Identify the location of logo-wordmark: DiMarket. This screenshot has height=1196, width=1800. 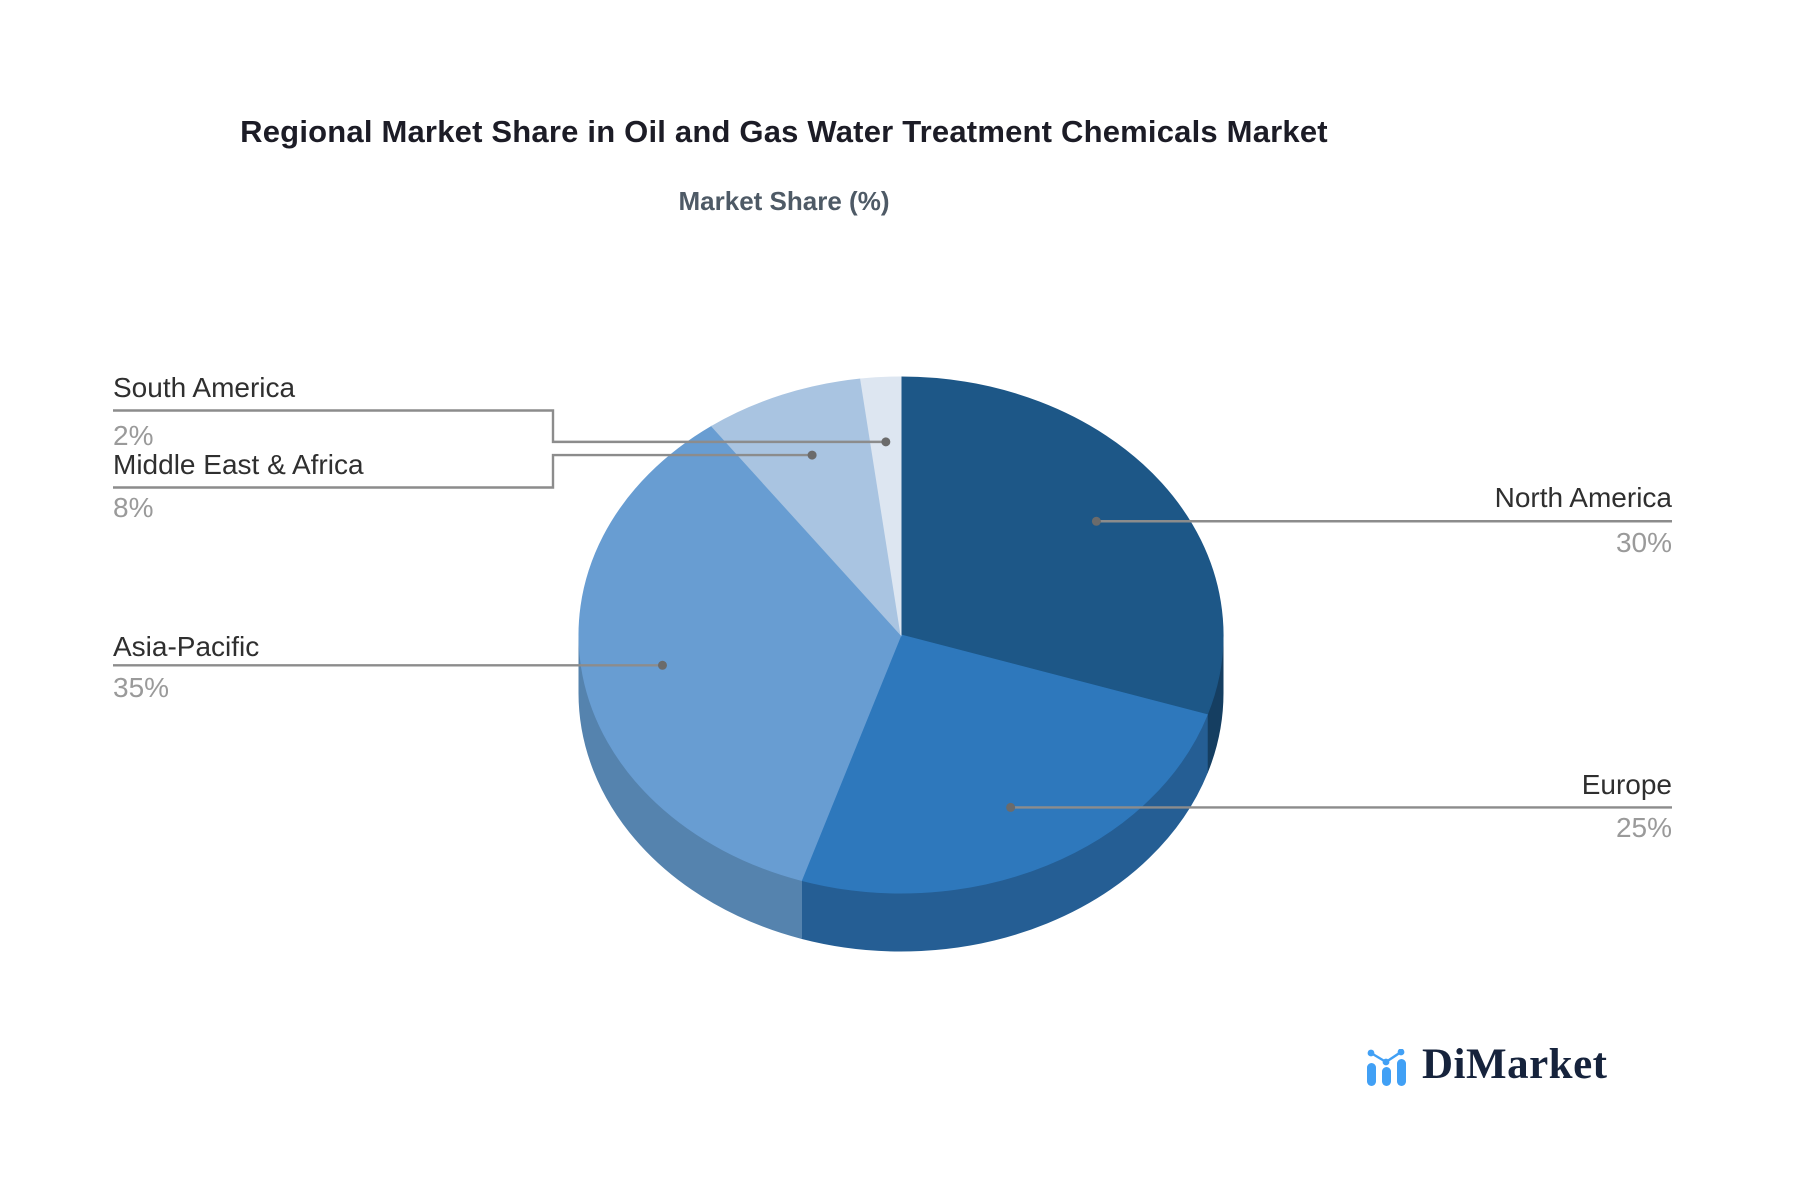
(1515, 1064).